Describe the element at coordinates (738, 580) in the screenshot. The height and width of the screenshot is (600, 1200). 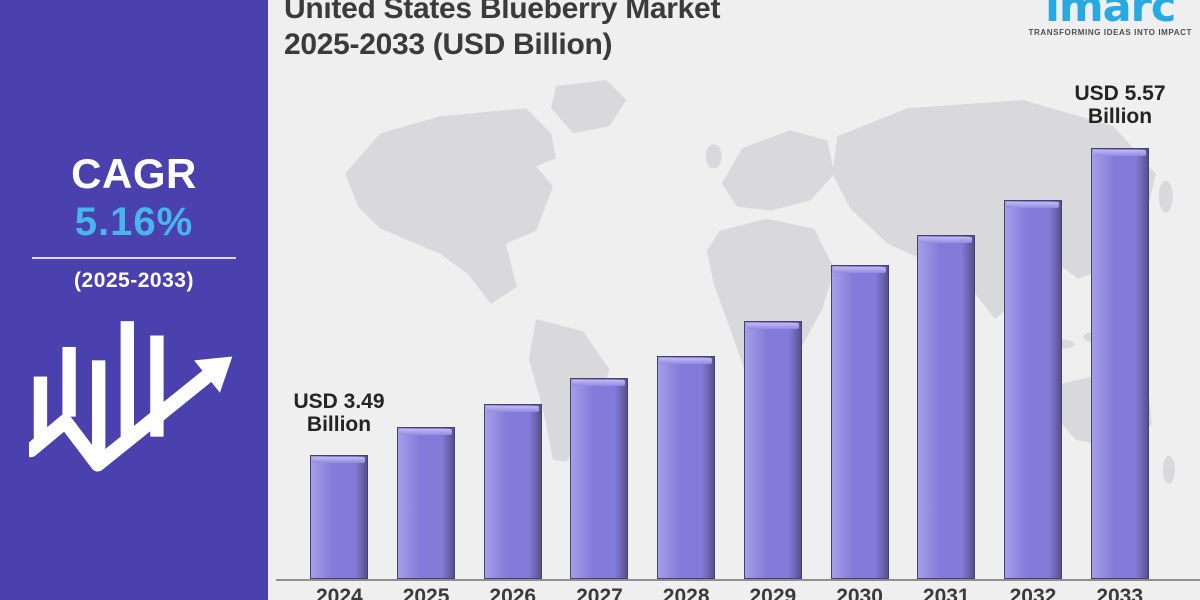
I see `x-axis` at that location.